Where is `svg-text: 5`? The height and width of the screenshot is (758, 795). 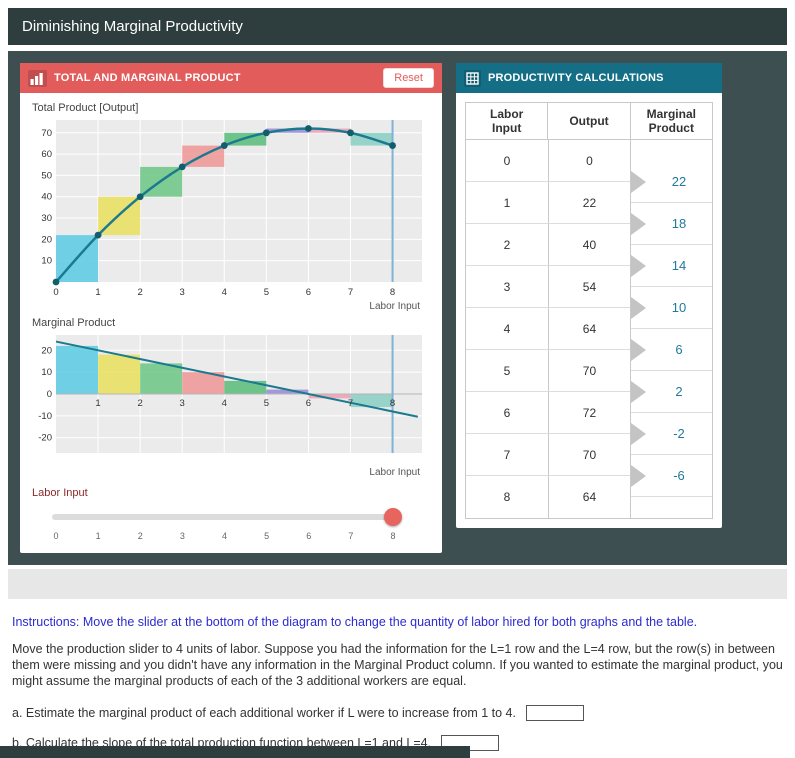
svg-text: 5 is located at coordinates (266, 292).